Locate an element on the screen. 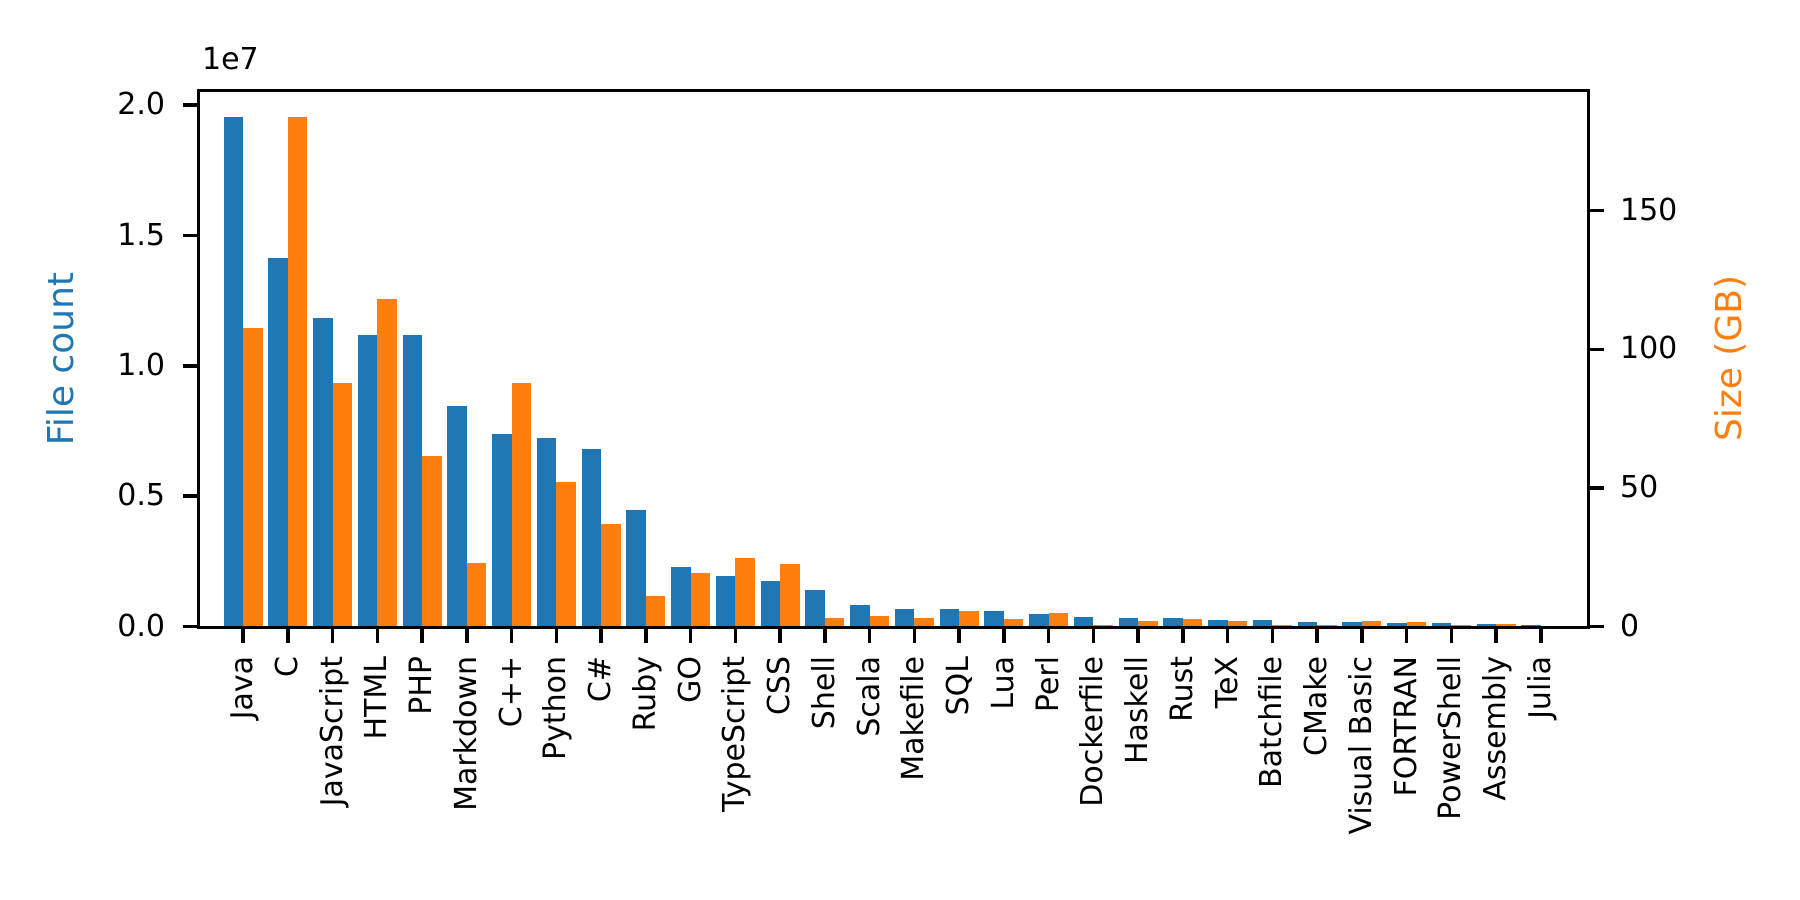 Image resolution: width=1800 pixels, height=900 pixels. bar-size-css is located at coordinates (790, 595).